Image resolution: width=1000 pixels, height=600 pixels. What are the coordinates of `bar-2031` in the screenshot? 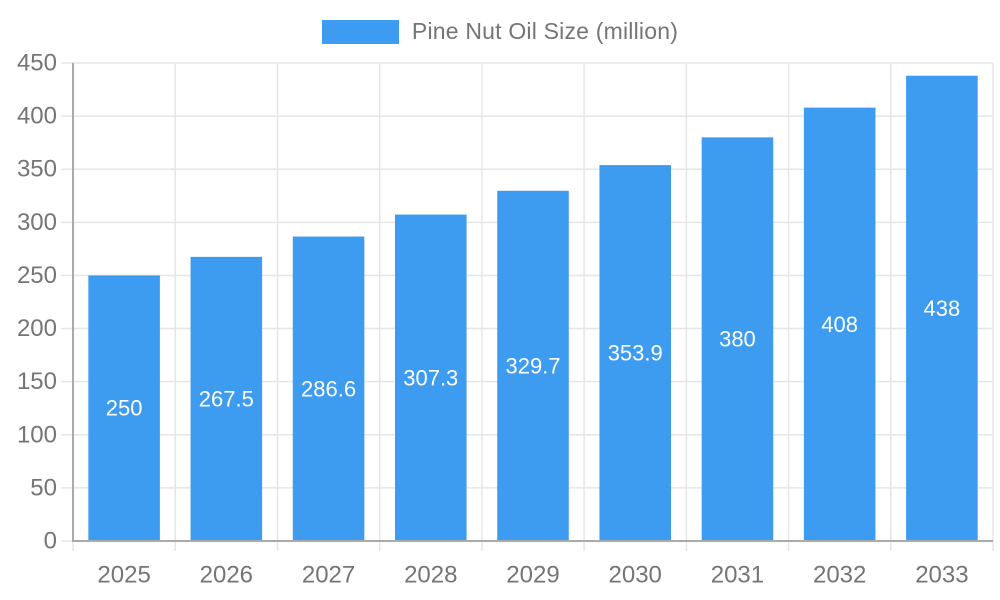 It's located at (737, 339).